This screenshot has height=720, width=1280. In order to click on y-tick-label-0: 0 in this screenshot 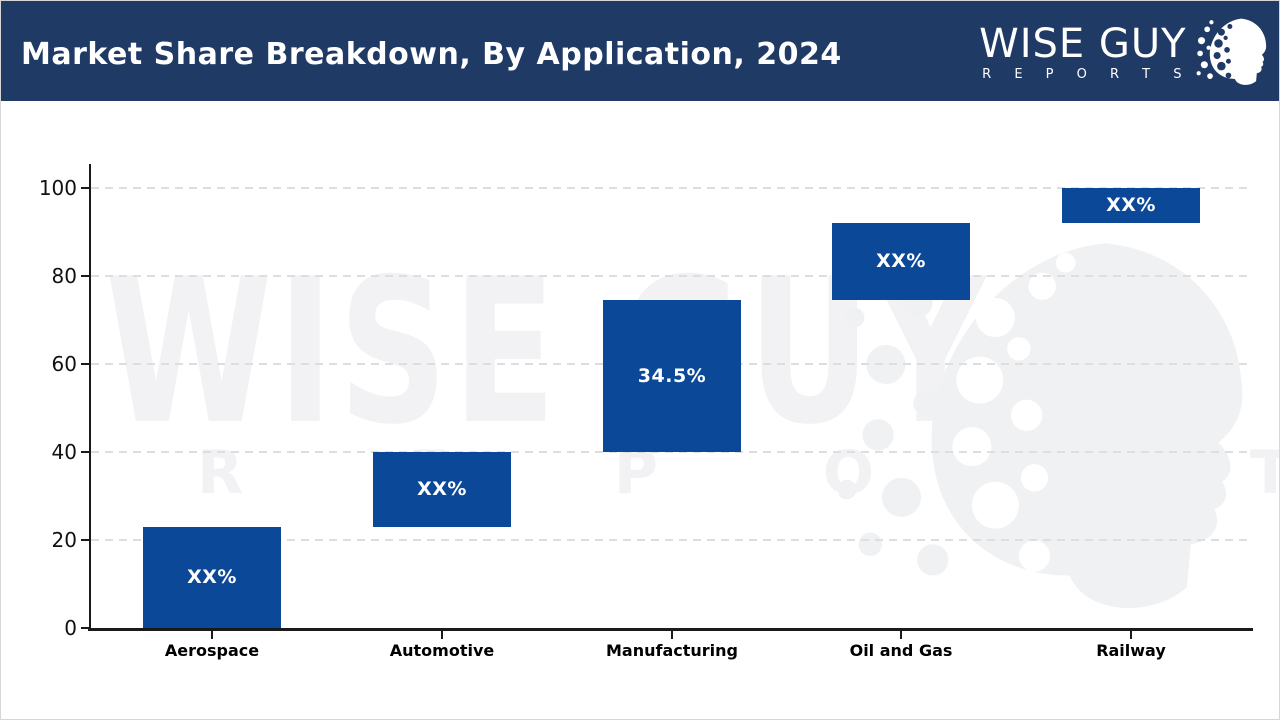, I will do `click(70, 628)`.